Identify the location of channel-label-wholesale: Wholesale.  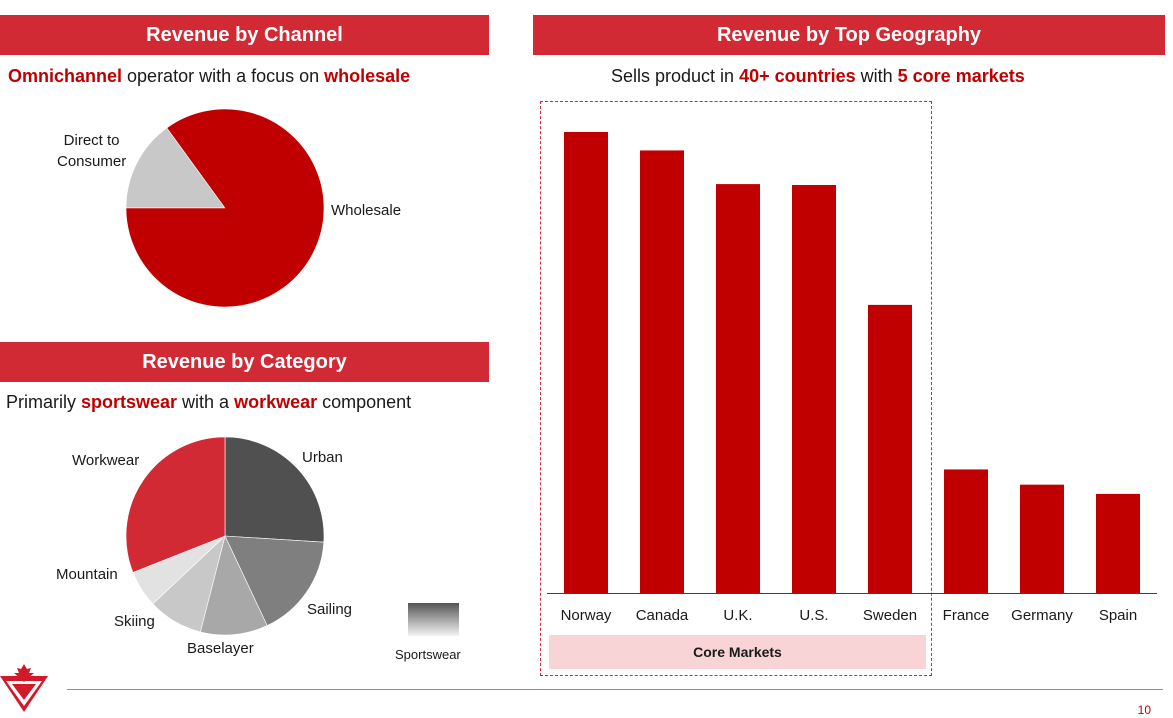
(366, 210).